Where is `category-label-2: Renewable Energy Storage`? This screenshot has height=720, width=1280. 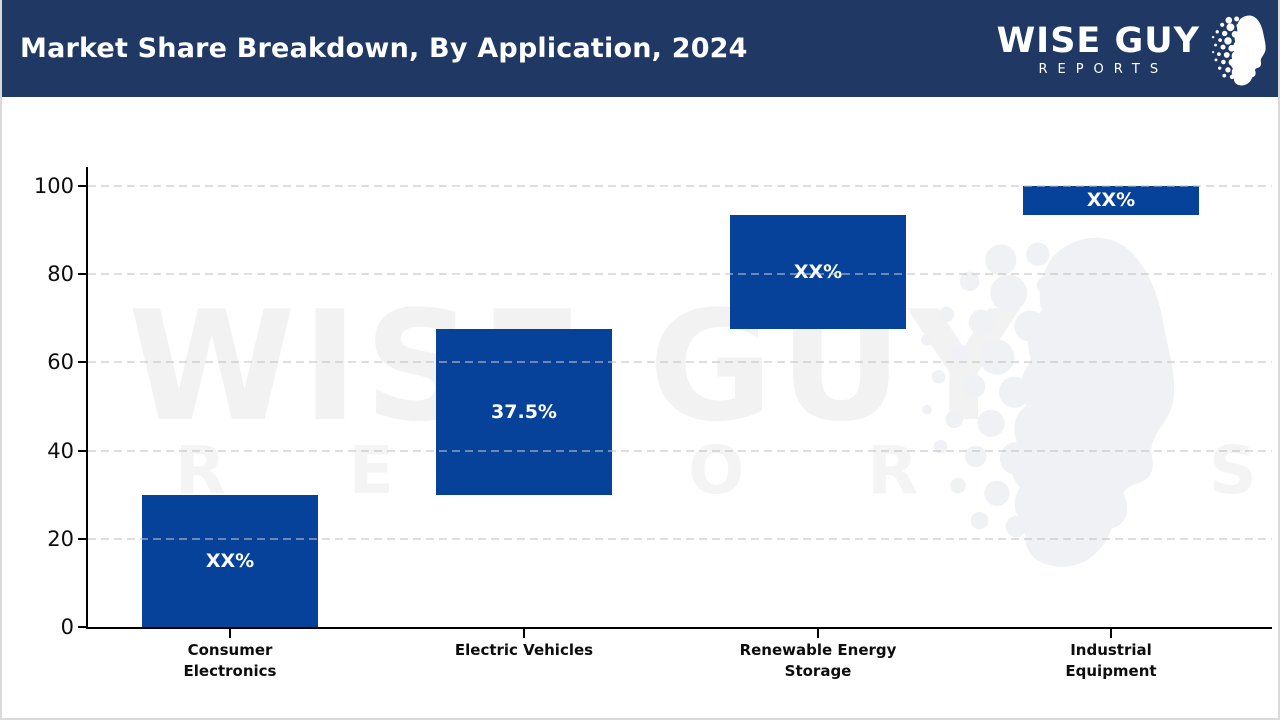 category-label-2: Renewable Energy Storage is located at coordinates (818, 661).